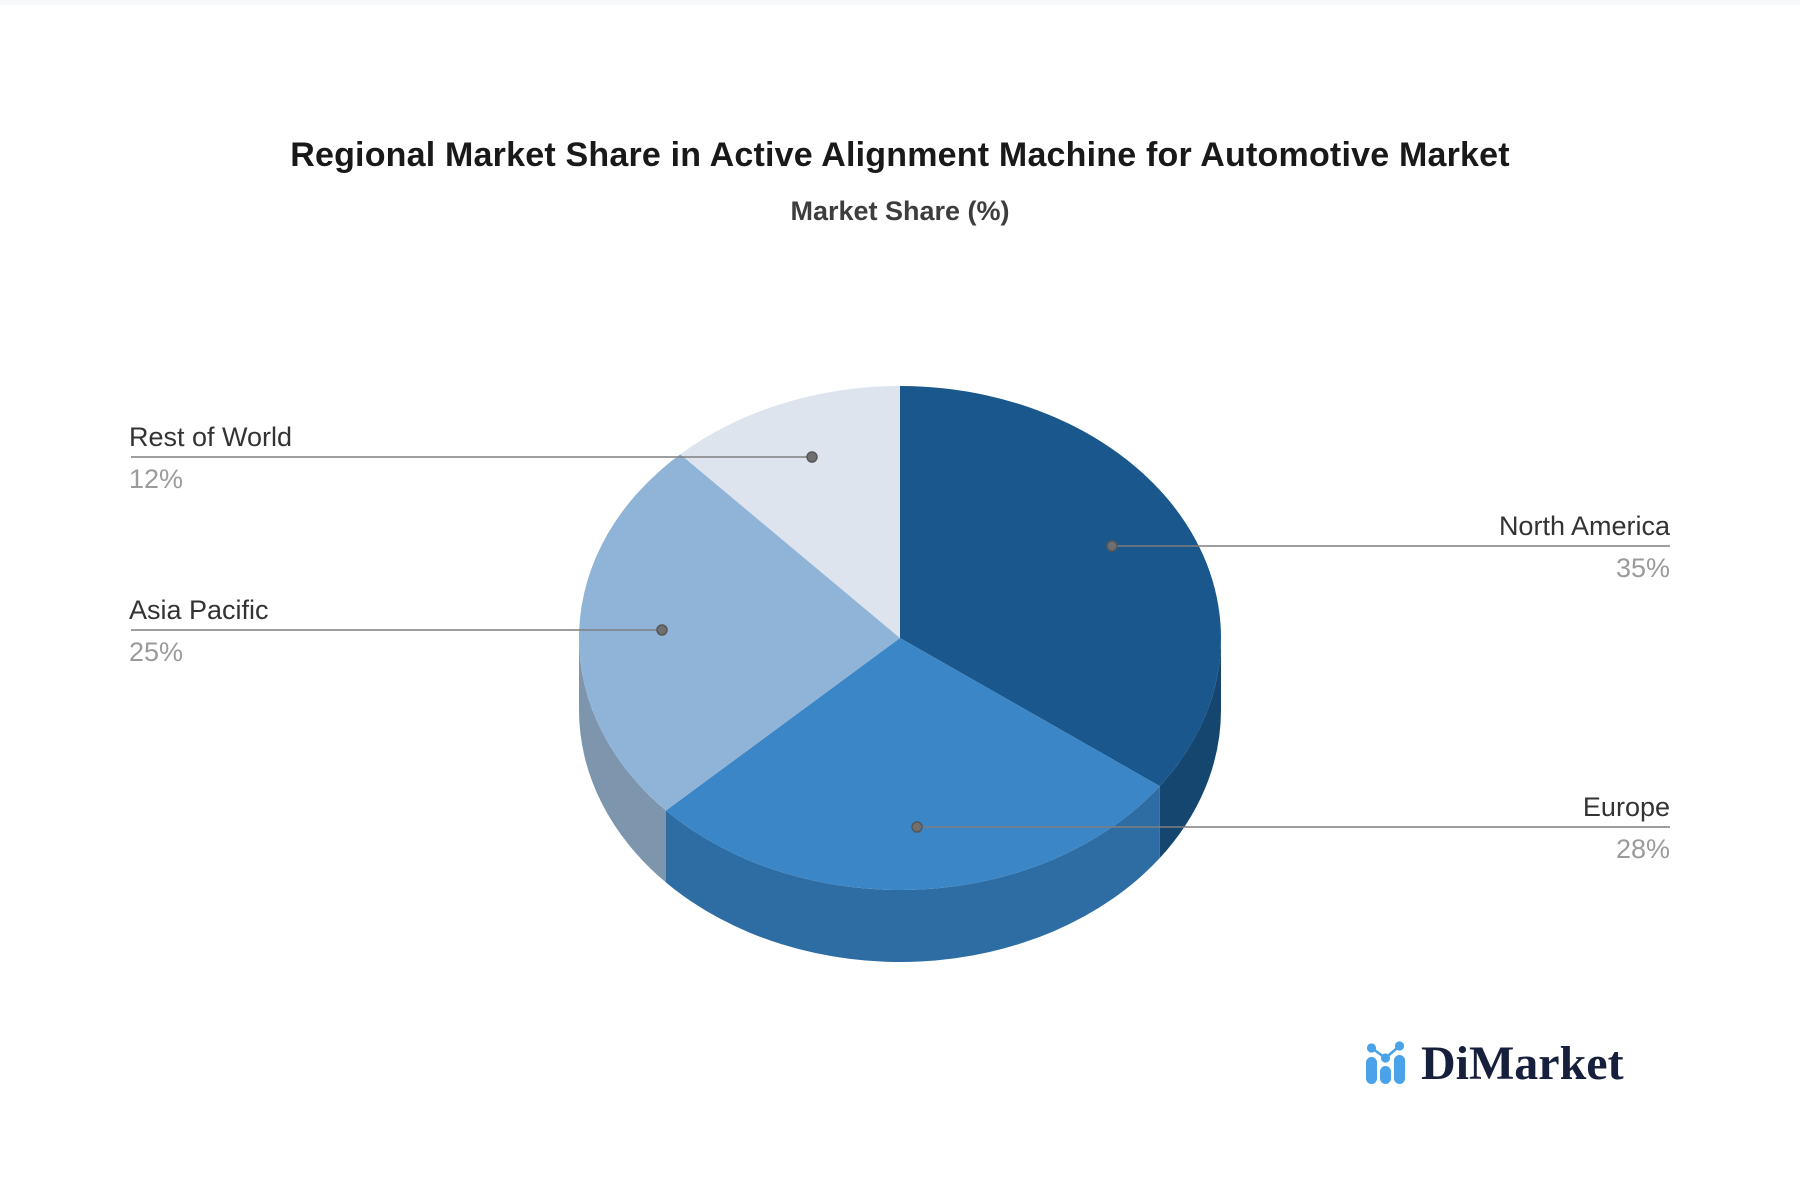 This screenshot has width=1800, height=1196. I want to click on slice-value: 28%, so click(1642, 849).